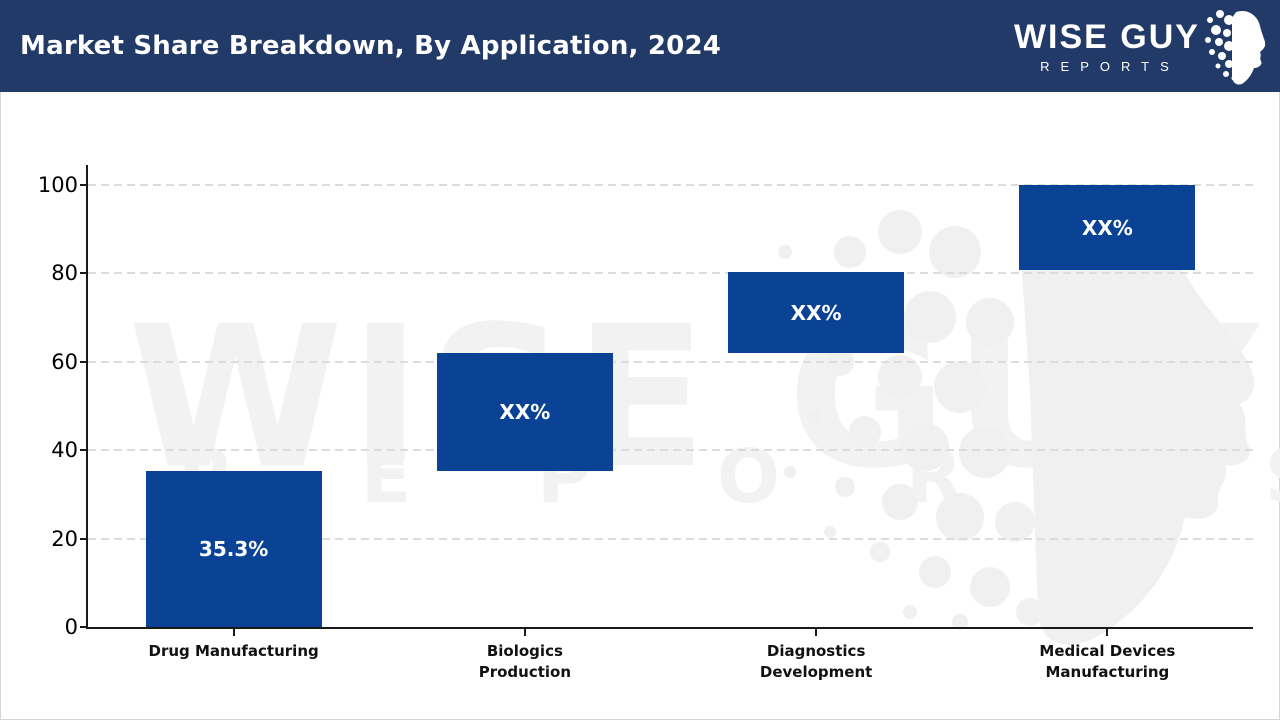 The image size is (1280, 720). I want to click on x-axis-category-line: Development, so click(816, 672).